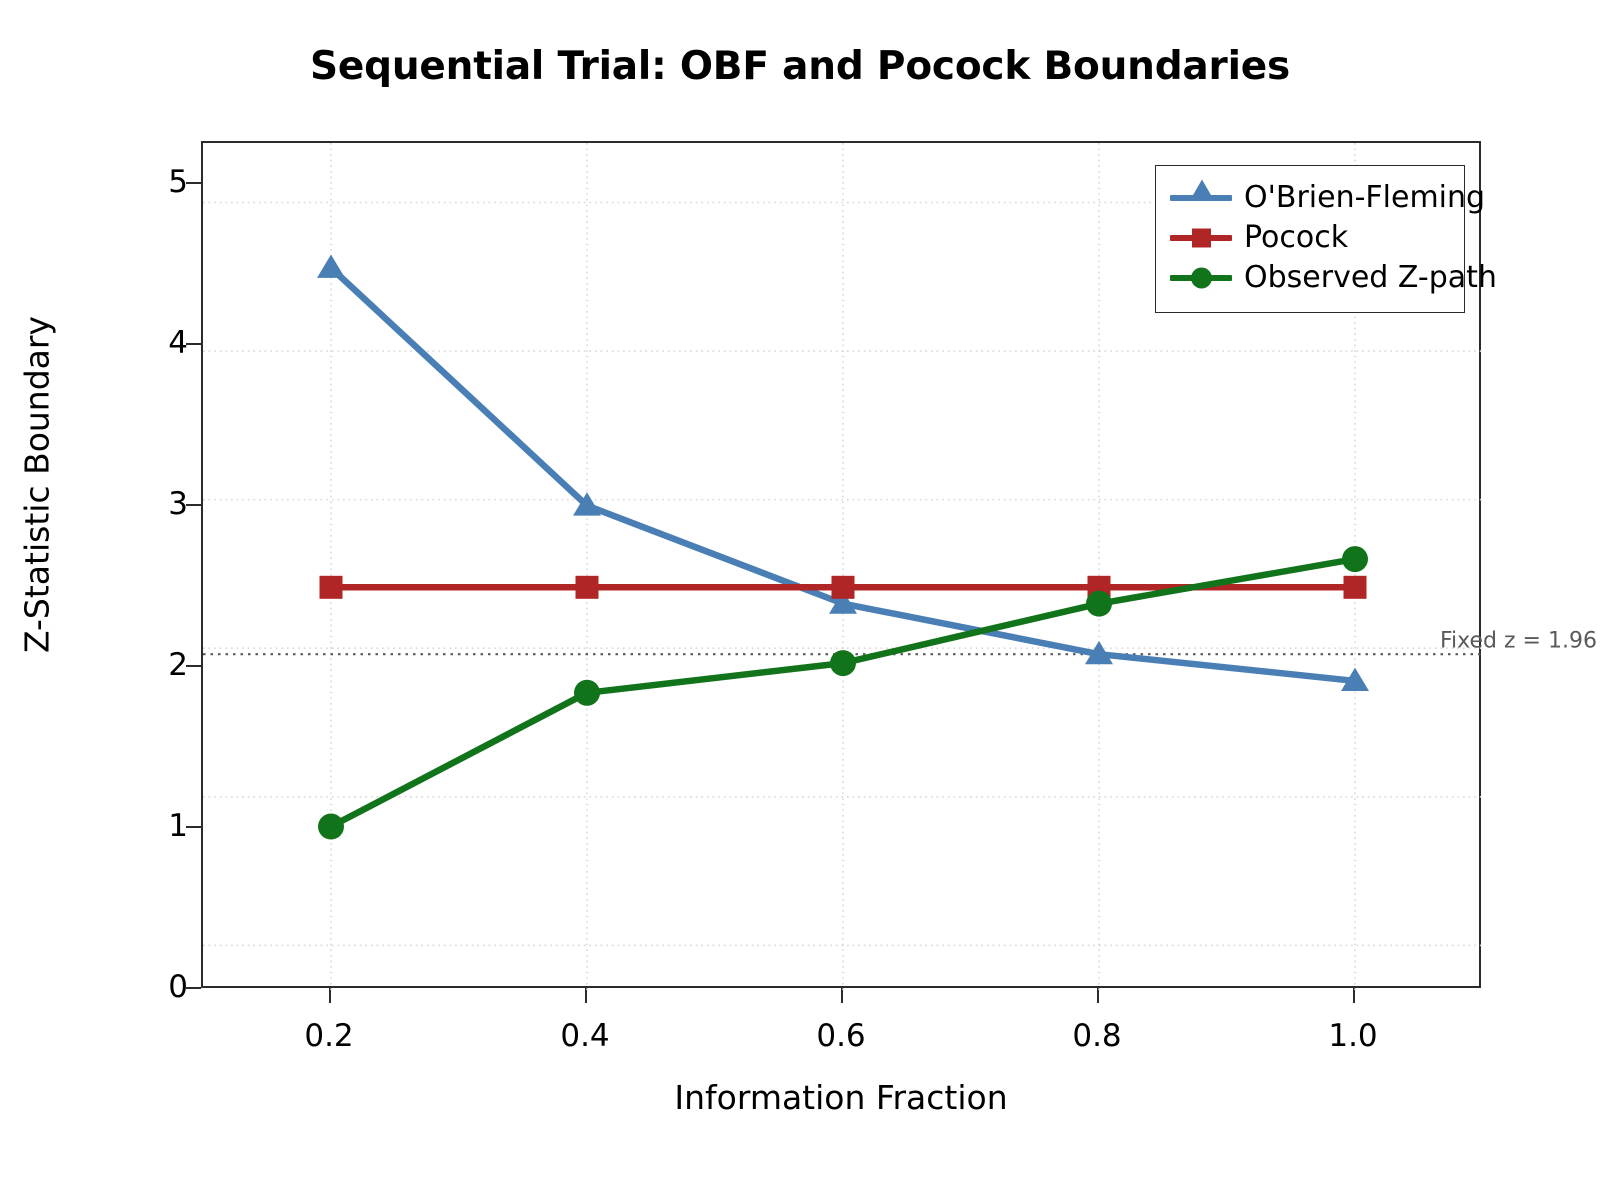 This screenshot has height=1200, width=1600. Describe the element at coordinates (178, 504) in the screenshot. I see `y-tick-label-3: 3` at that location.